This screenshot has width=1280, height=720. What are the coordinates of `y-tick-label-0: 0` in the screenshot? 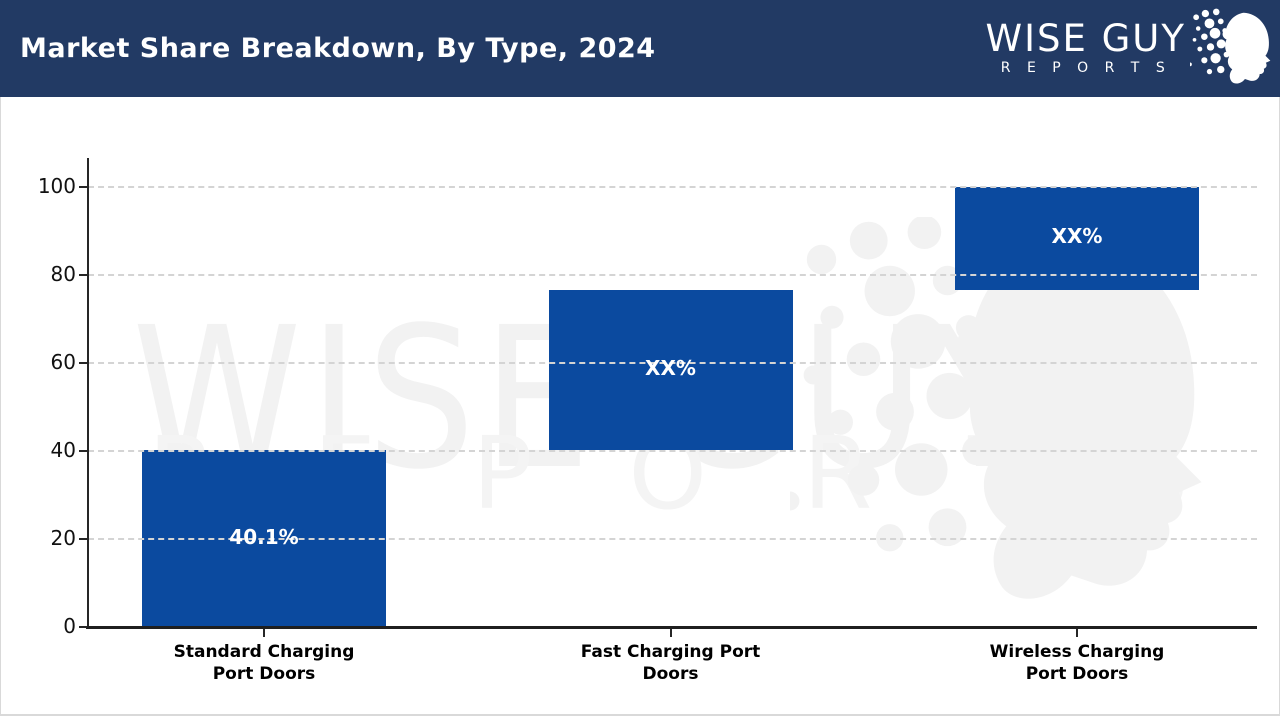 It's located at (69, 626).